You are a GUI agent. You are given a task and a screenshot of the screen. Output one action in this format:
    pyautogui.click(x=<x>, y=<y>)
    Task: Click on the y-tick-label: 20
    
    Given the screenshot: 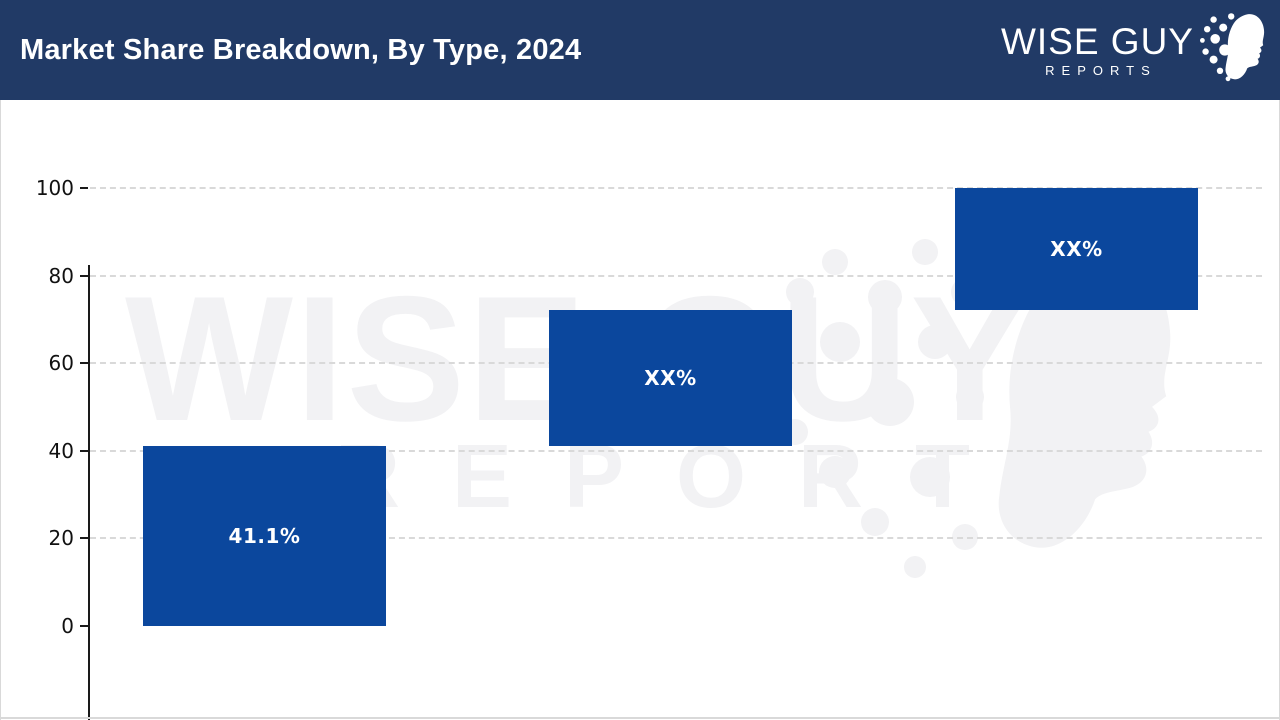 What is the action you would take?
    pyautogui.click(x=61, y=538)
    